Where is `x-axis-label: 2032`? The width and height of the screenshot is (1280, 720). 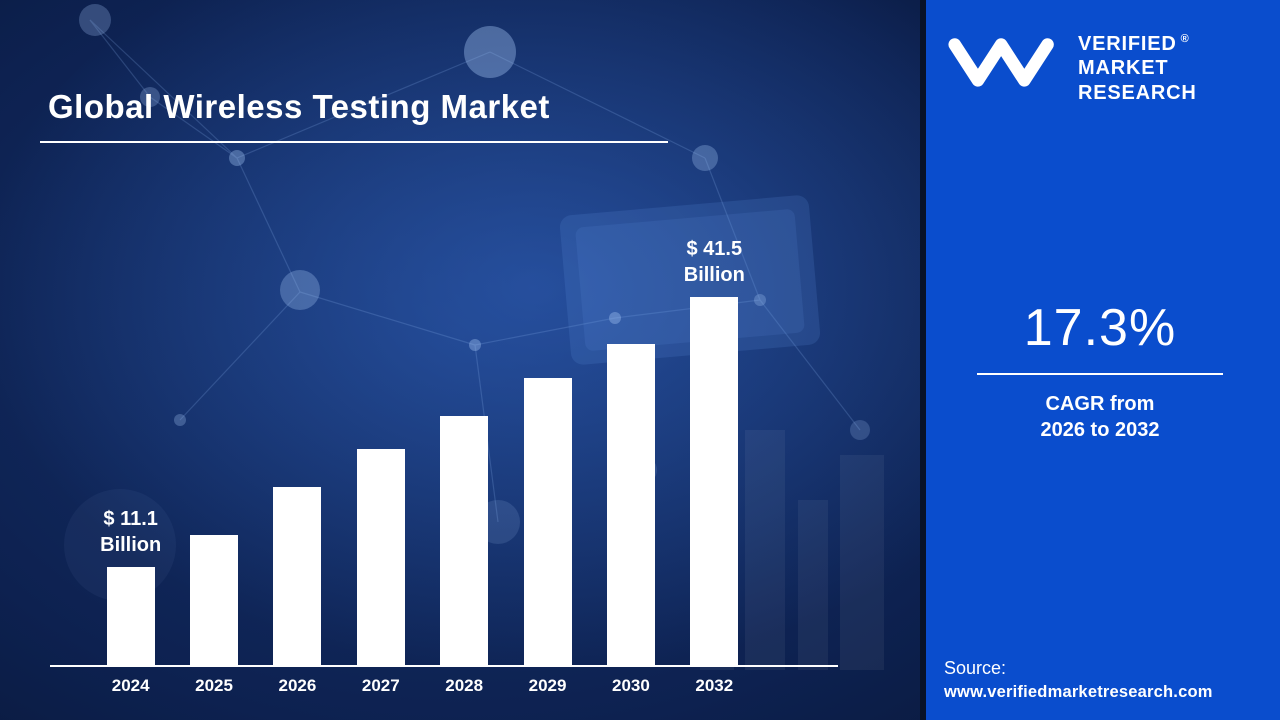
x-axis-label: 2032 is located at coordinates (714, 685).